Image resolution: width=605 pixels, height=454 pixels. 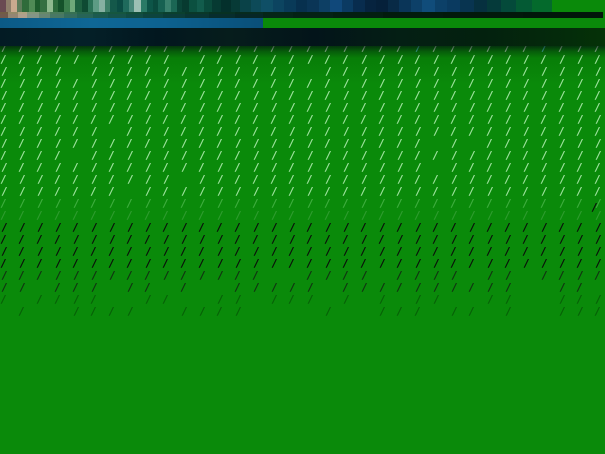 I want to click on stray-glyph-icon: /, so click(x=594, y=207).